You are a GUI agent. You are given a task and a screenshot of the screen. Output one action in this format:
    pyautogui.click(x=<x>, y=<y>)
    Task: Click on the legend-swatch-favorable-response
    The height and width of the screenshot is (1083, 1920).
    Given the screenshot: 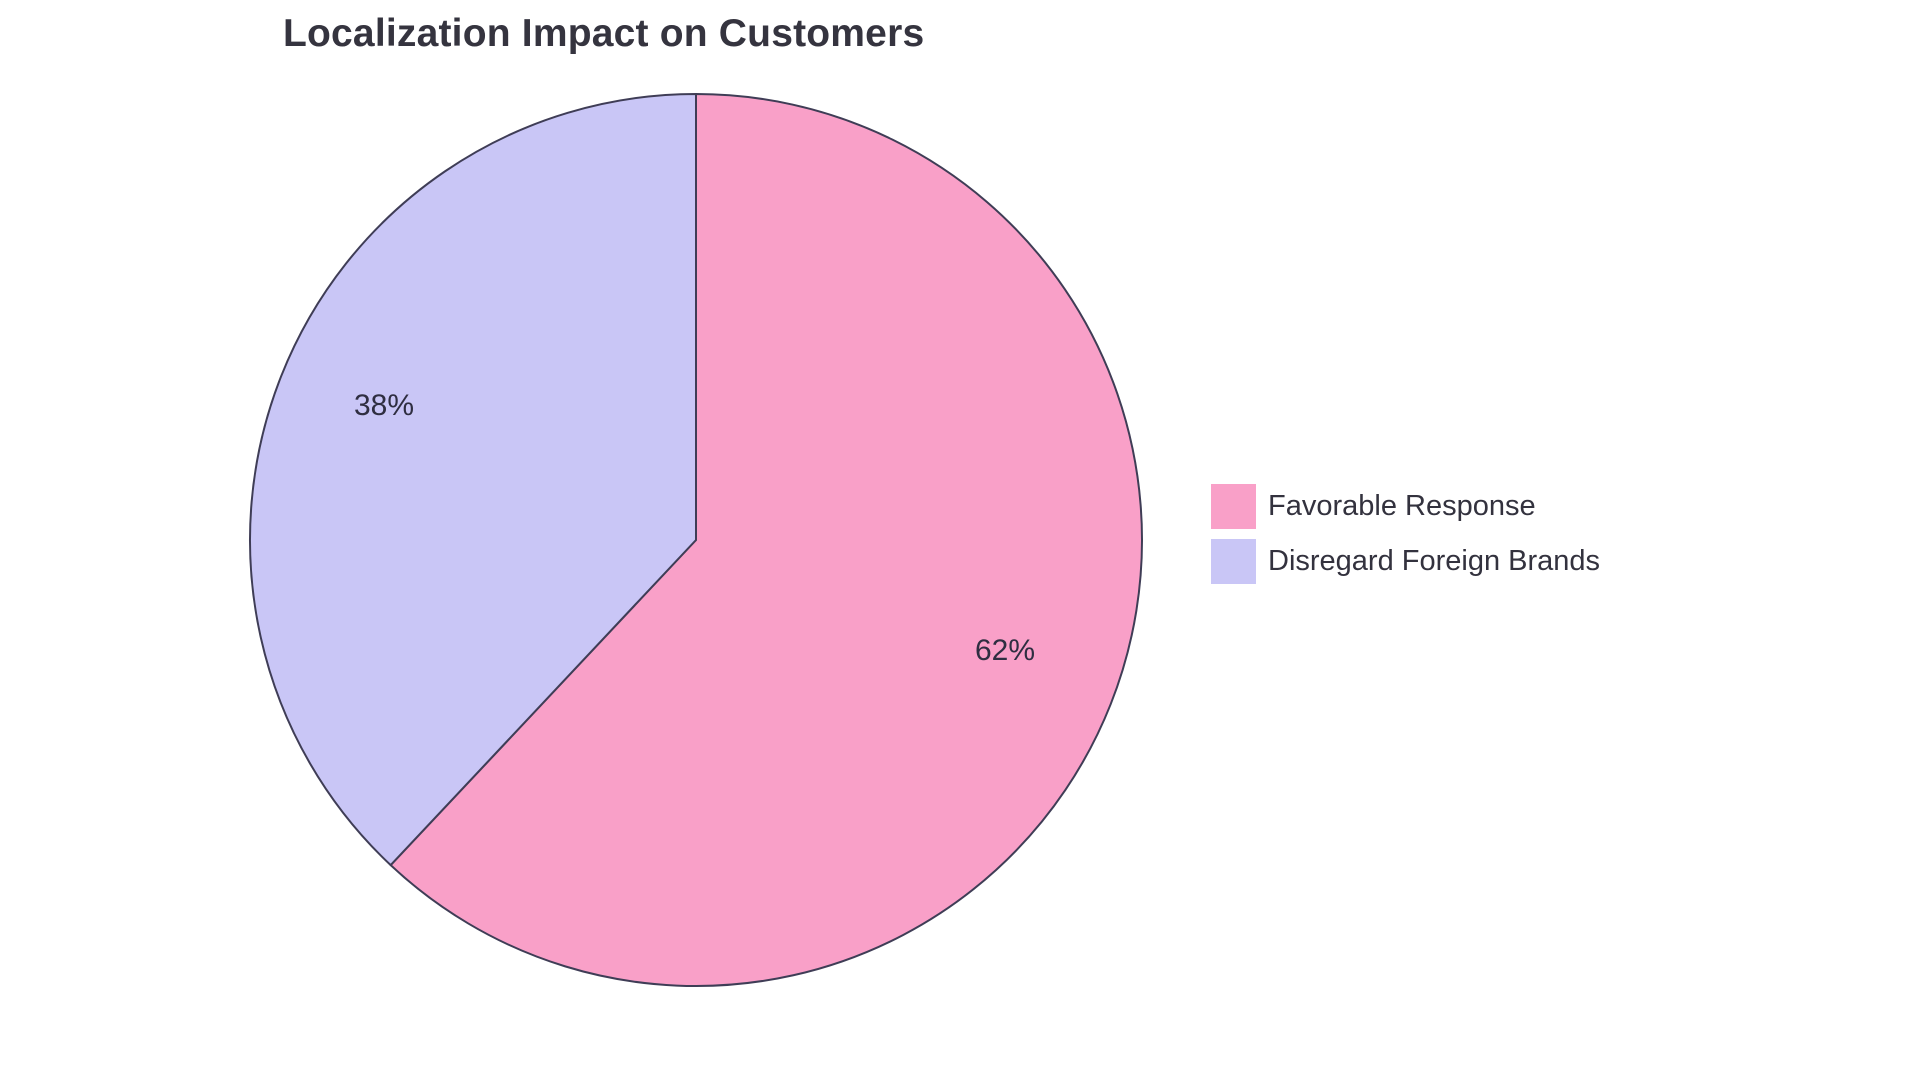 What is the action you would take?
    pyautogui.click(x=1233, y=506)
    